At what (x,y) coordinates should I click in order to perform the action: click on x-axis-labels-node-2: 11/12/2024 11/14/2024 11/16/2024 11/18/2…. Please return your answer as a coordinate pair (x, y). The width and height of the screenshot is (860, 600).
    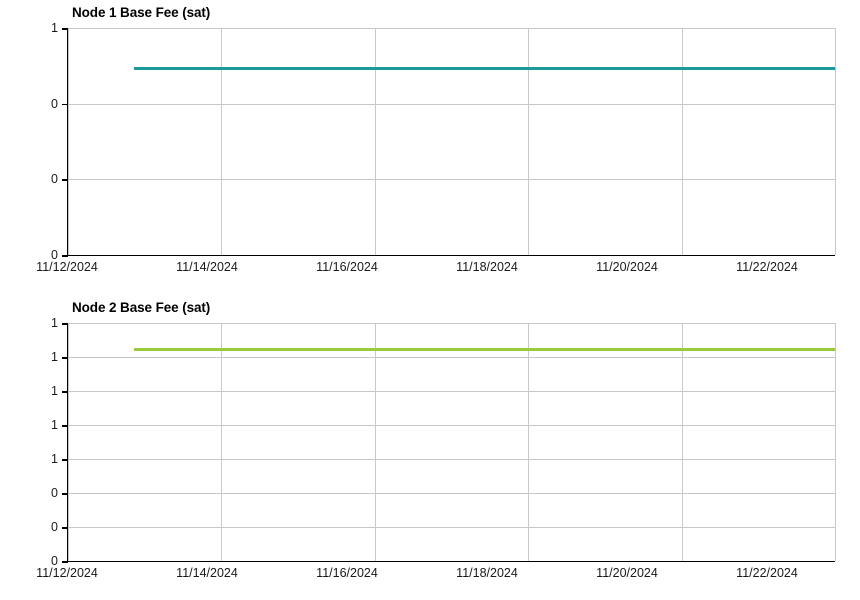
    Looking at the image, I should click on (430, 576).